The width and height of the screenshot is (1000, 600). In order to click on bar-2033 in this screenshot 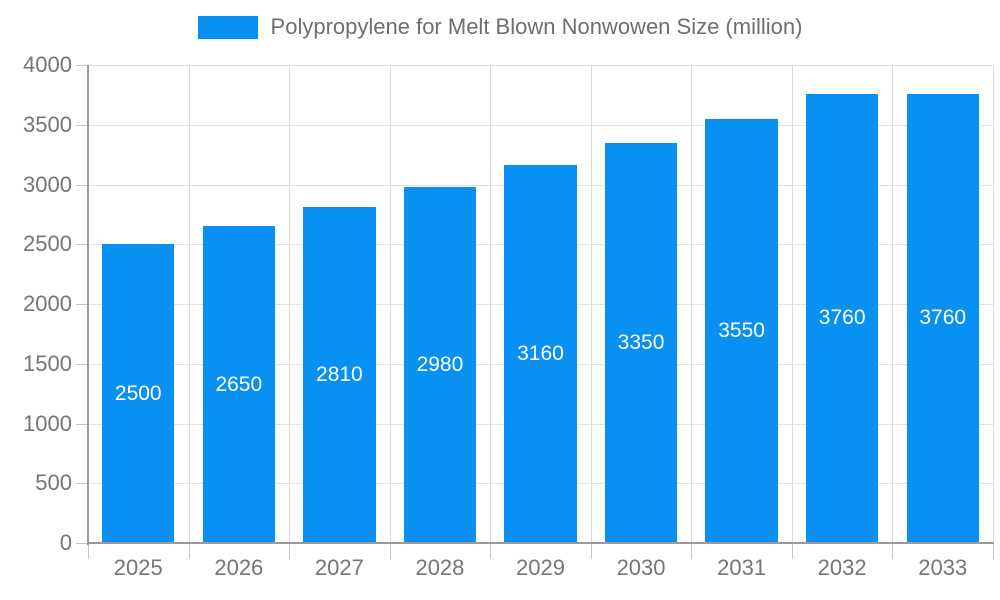, I will do `click(942, 318)`.